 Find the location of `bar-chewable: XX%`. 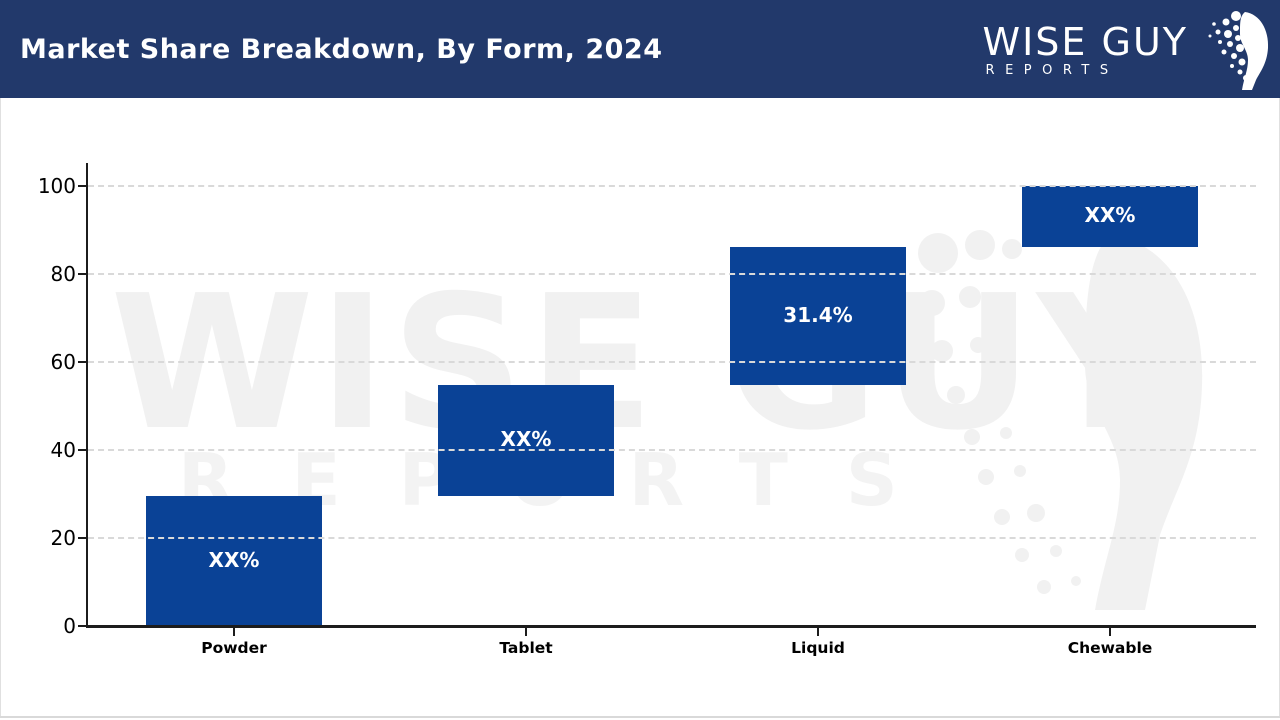

bar-chewable: XX% is located at coordinates (1110, 216).